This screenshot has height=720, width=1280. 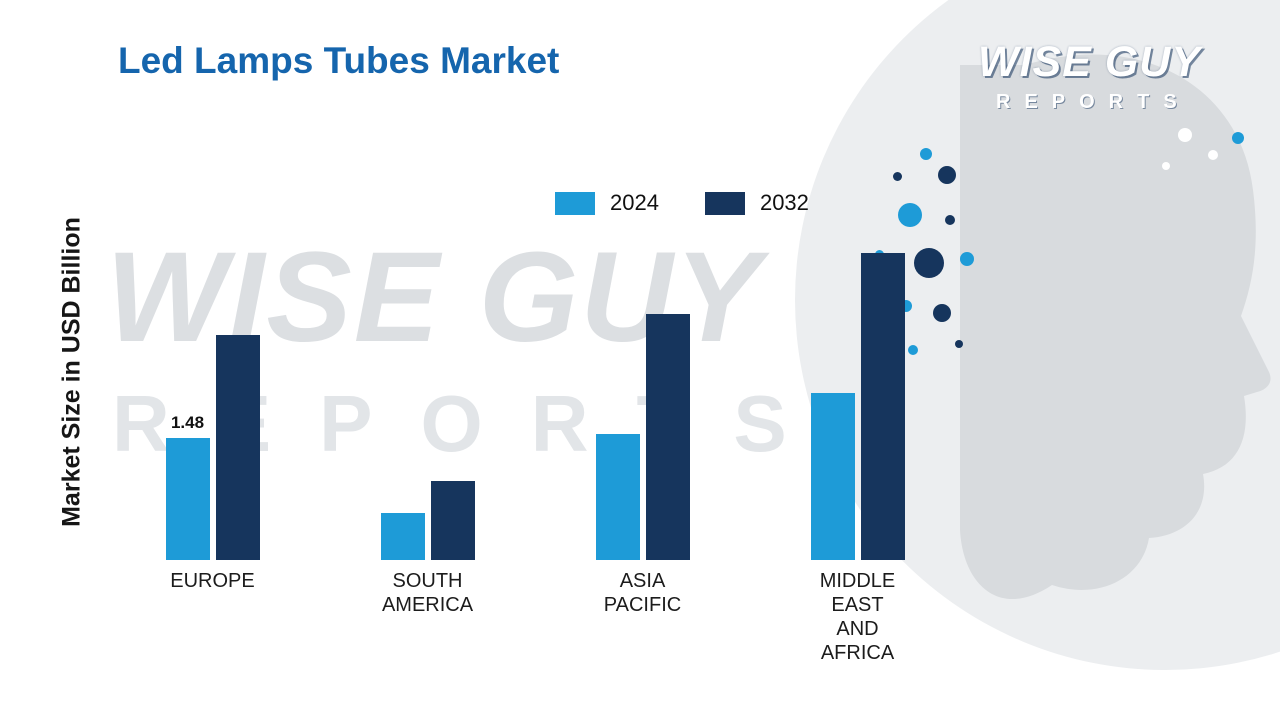 I want to click on category-label: MIDDLE EAST AND AFRICA, so click(x=857, y=617).